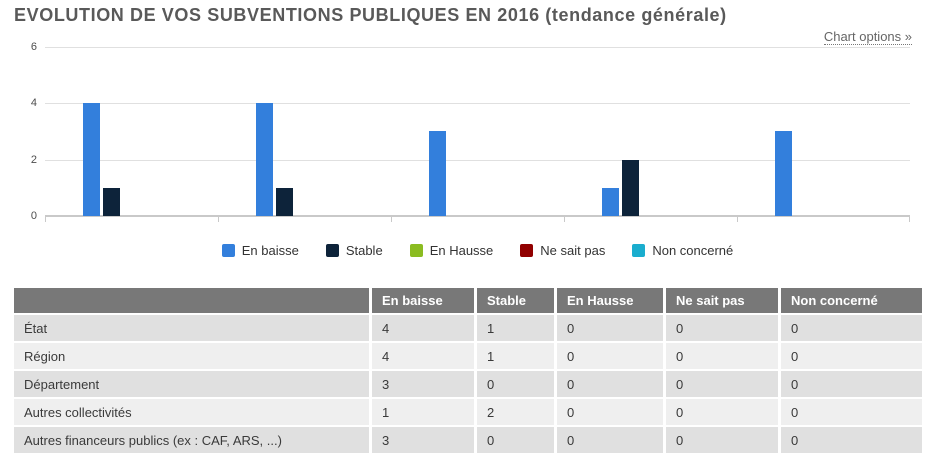 The height and width of the screenshot is (470, 939). I want to click on bar-stable-autres-collectivites, so click(630, 188).